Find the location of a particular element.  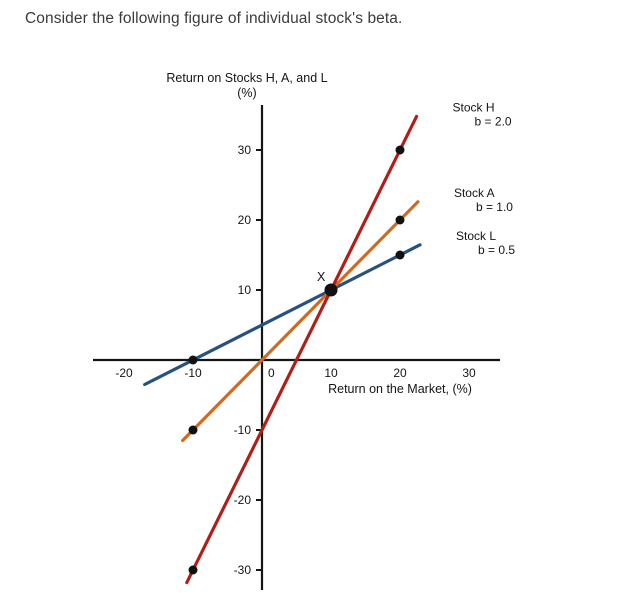

x-tick-label: 10 is located at coordinates (331, 373).